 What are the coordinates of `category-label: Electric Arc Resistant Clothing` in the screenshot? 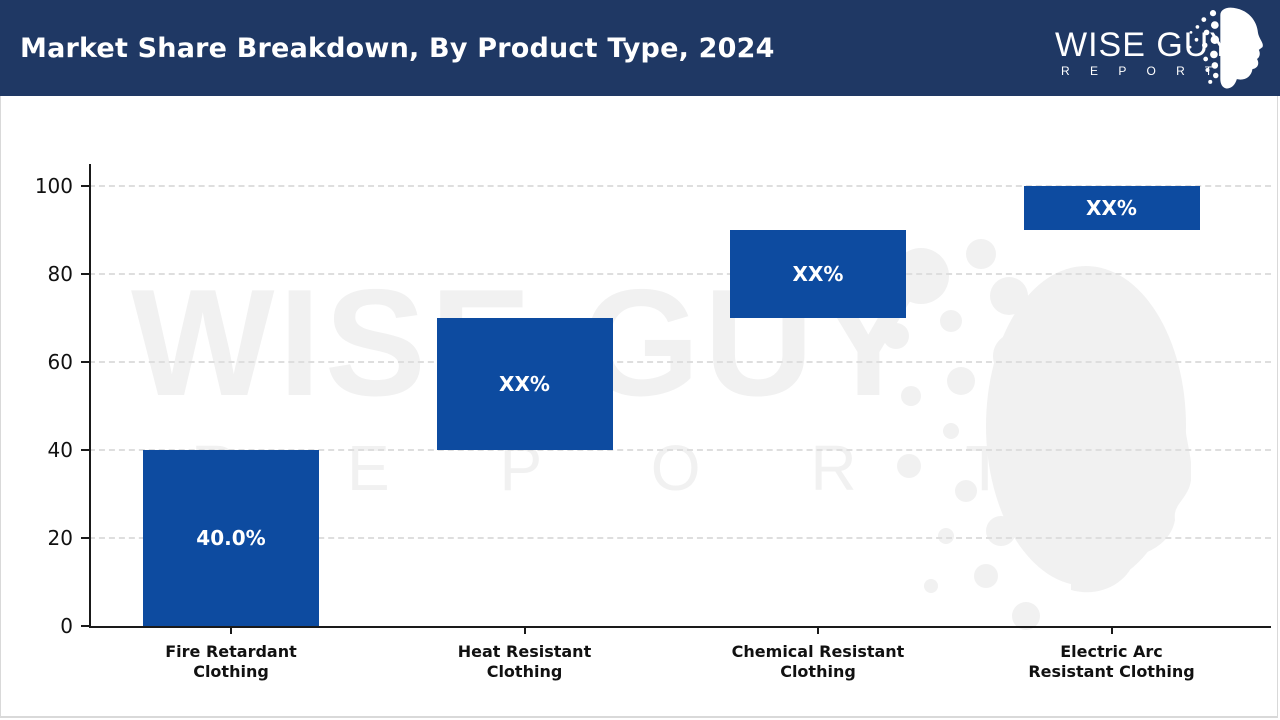 It's located at (1111, 661).